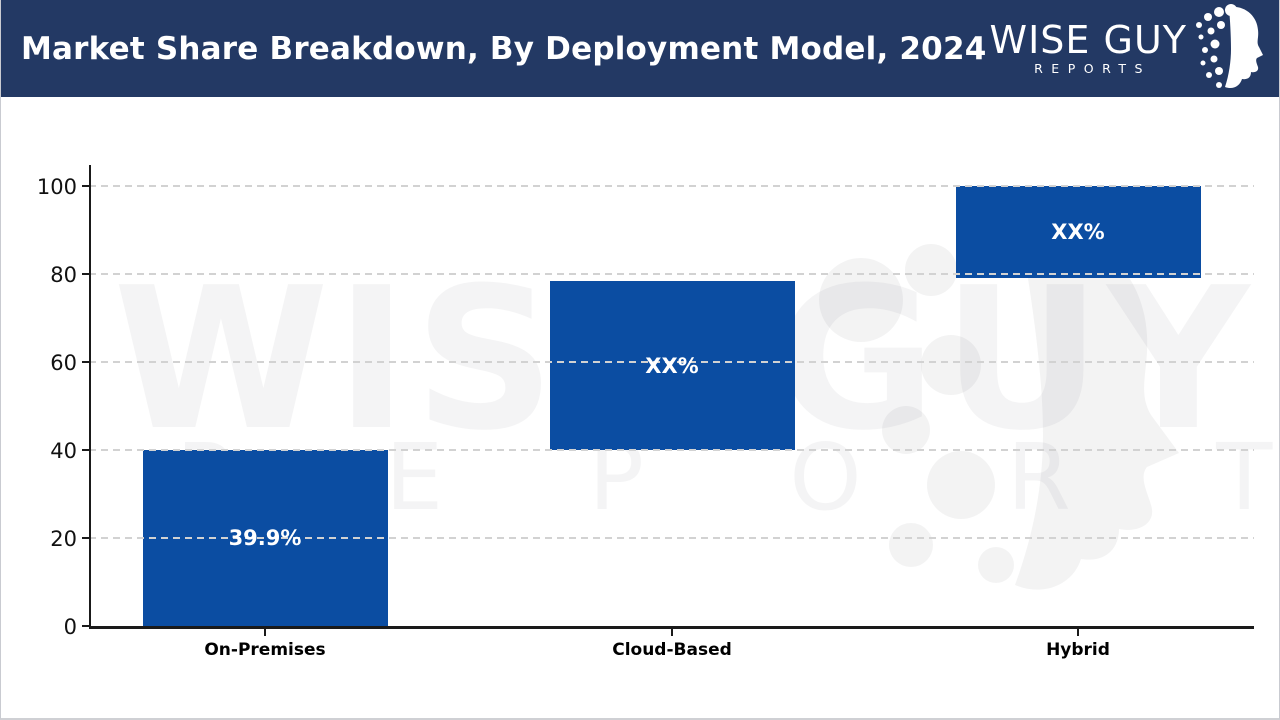 The width and height of the screenshot is (1280, 720). Describe the element at coordinates (70, 627) in the screenshot. I see `y-tick-label: 0` at that location.